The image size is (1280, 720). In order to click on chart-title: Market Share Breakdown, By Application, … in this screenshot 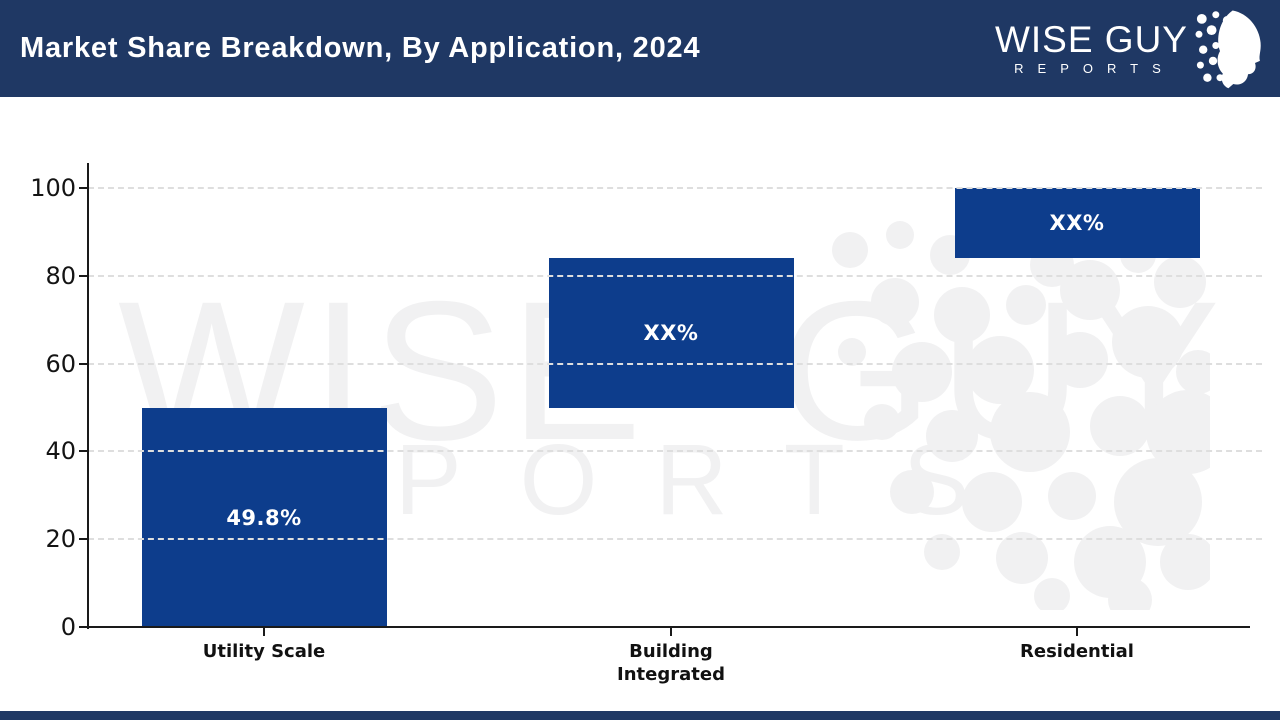, I will do `click(360, 48)`.